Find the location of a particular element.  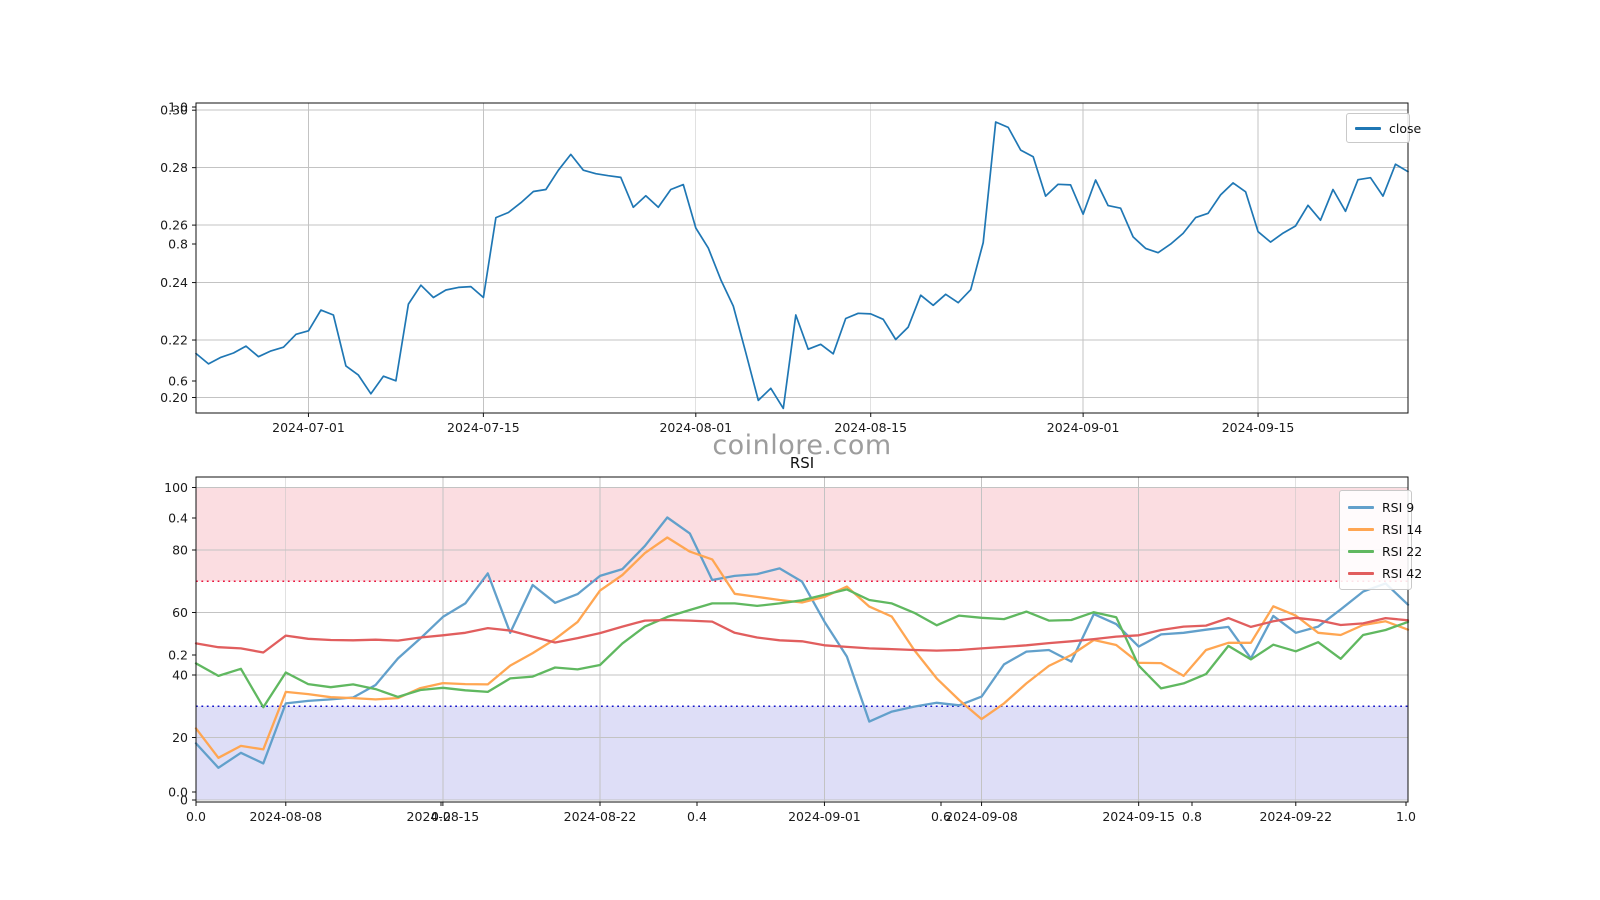

svg-text: 20 is located at coordinates (180, 737).